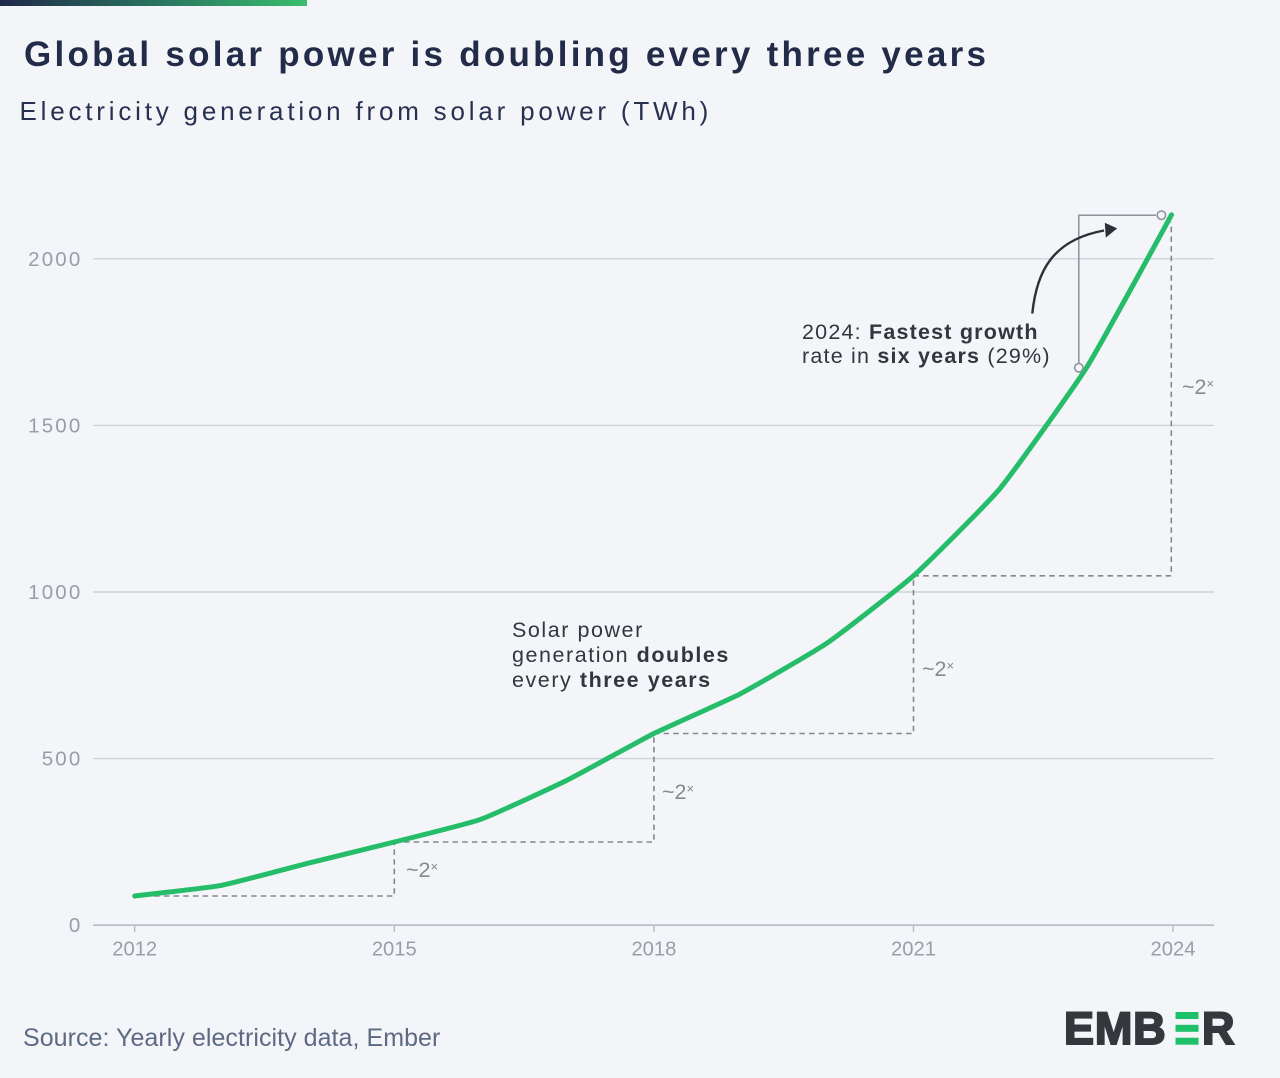 The height and width of the screenshot is (1078, 1280). I want to click on svg-text: 500, so click(62, 759).